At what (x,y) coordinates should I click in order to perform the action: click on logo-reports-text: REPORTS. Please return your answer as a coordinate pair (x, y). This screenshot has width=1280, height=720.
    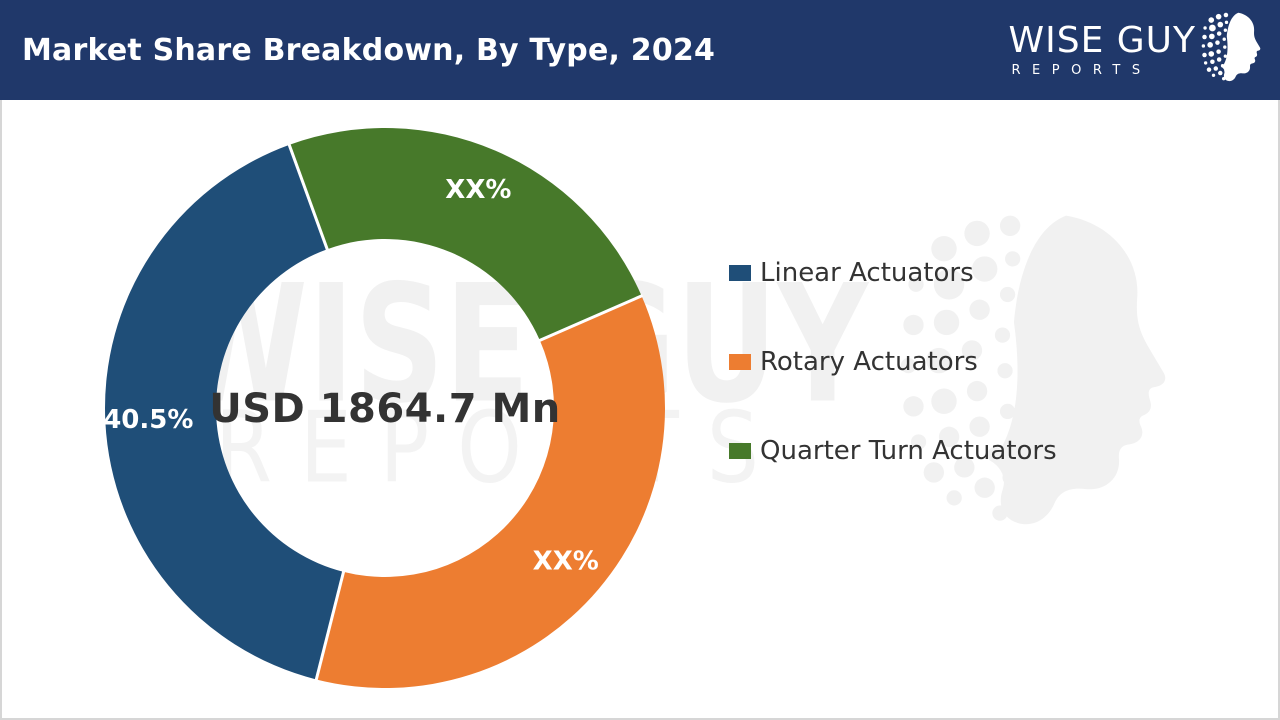
    Looking at the image, I should click on (1081, 70).